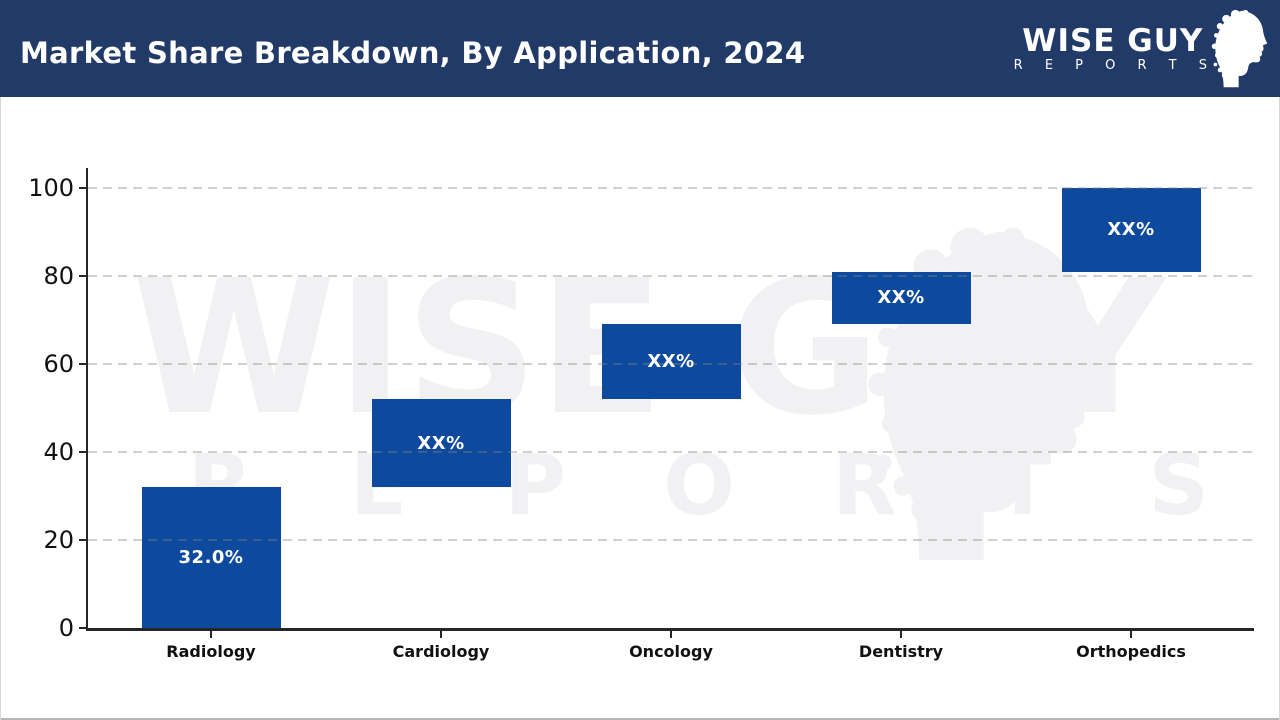 The width and height of the screenshot is (1280, 720). I want to click on y-axis-label: 0, so click(66, 628).